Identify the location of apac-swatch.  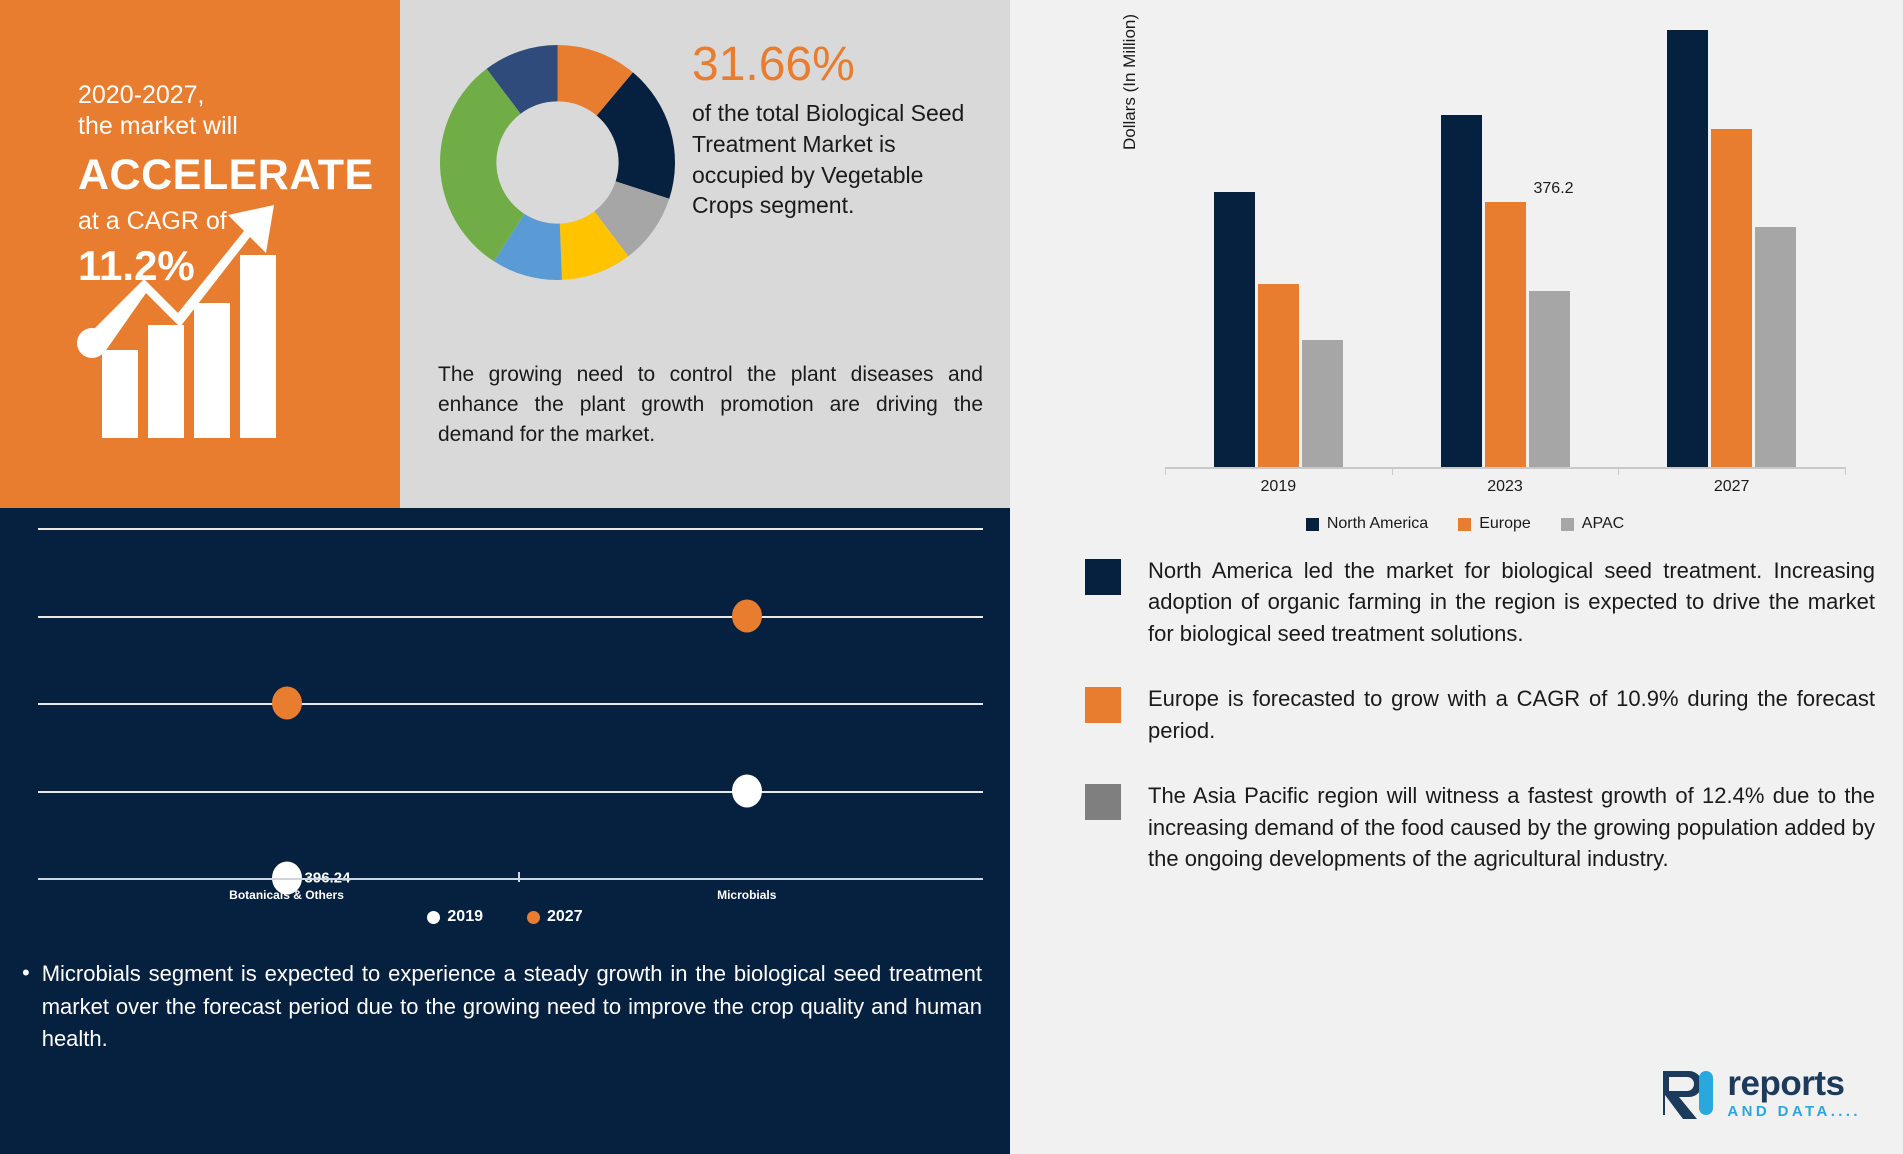
(1103, 802).